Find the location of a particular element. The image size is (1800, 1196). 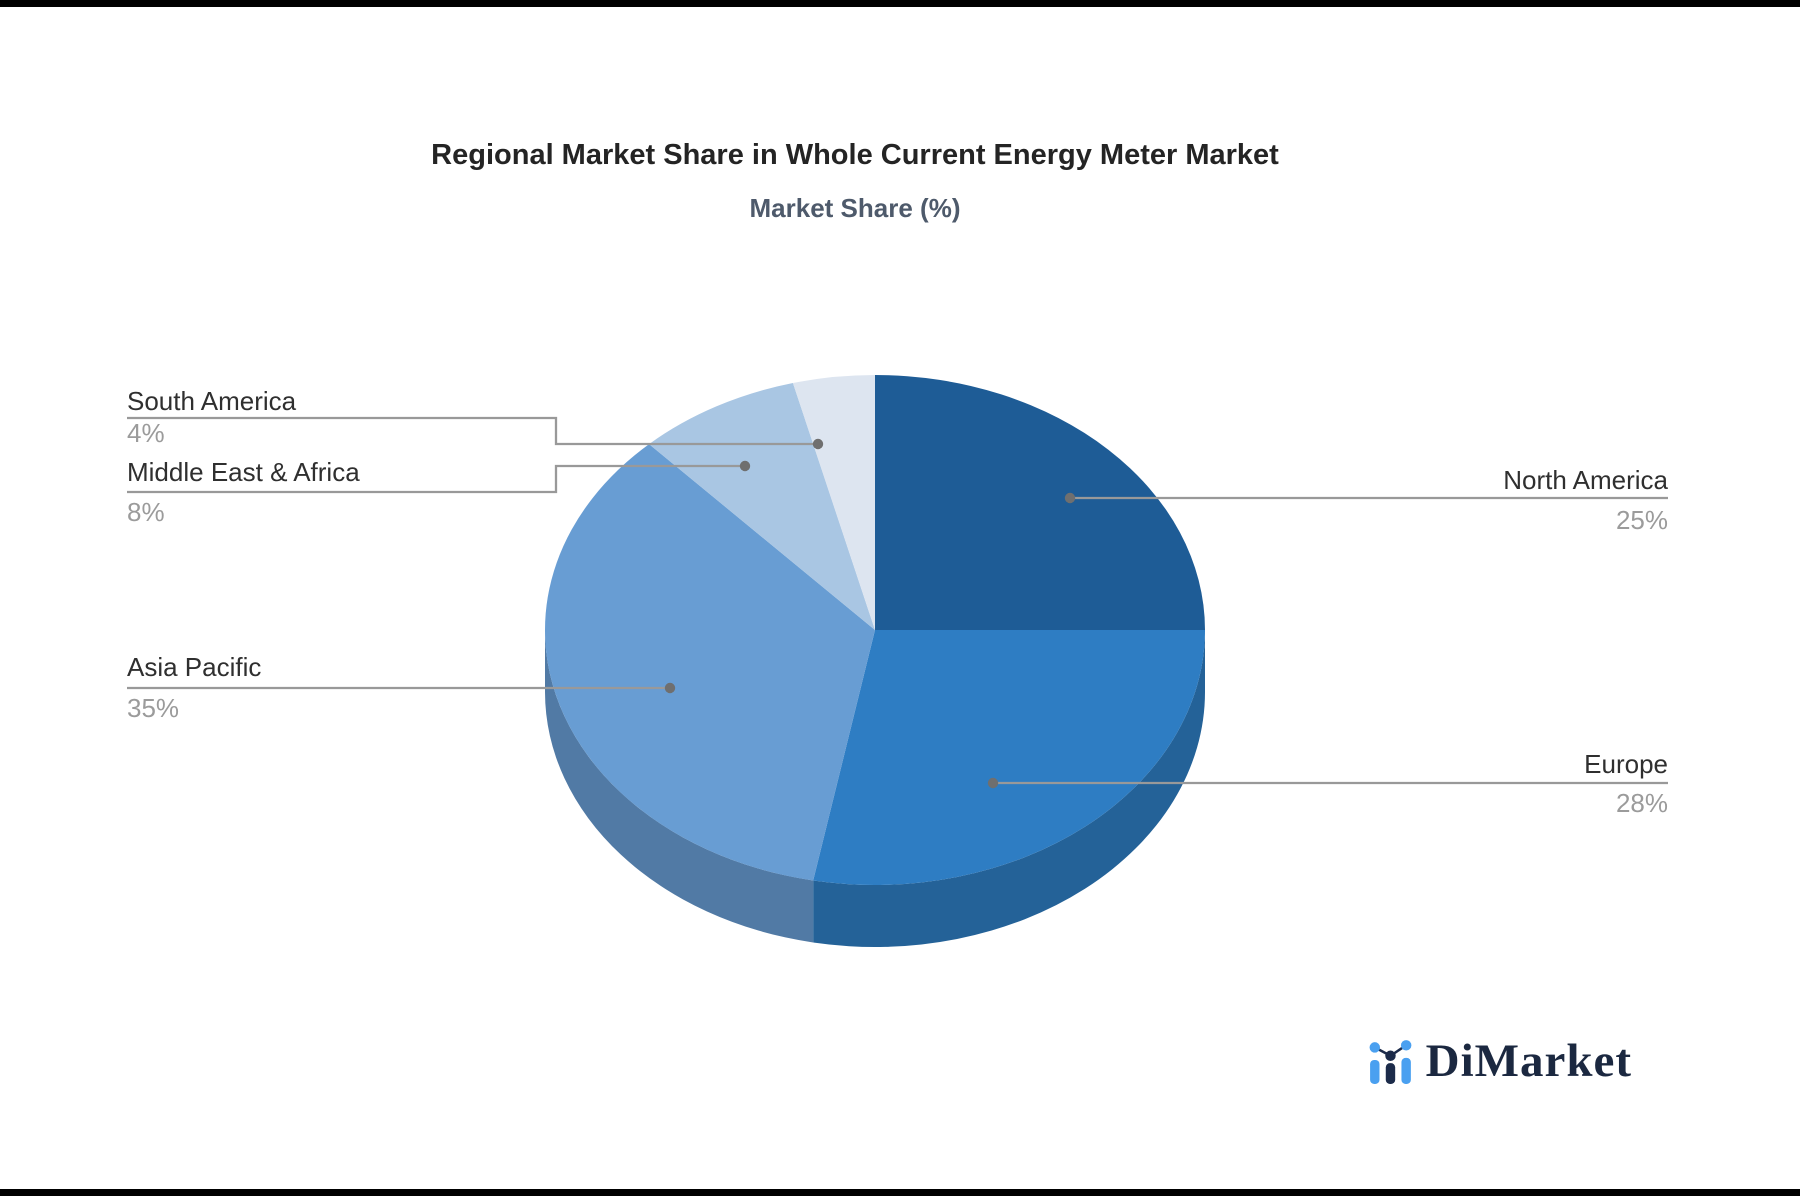

pie-slice-asia-pacific is located at coordinates (709, 662).